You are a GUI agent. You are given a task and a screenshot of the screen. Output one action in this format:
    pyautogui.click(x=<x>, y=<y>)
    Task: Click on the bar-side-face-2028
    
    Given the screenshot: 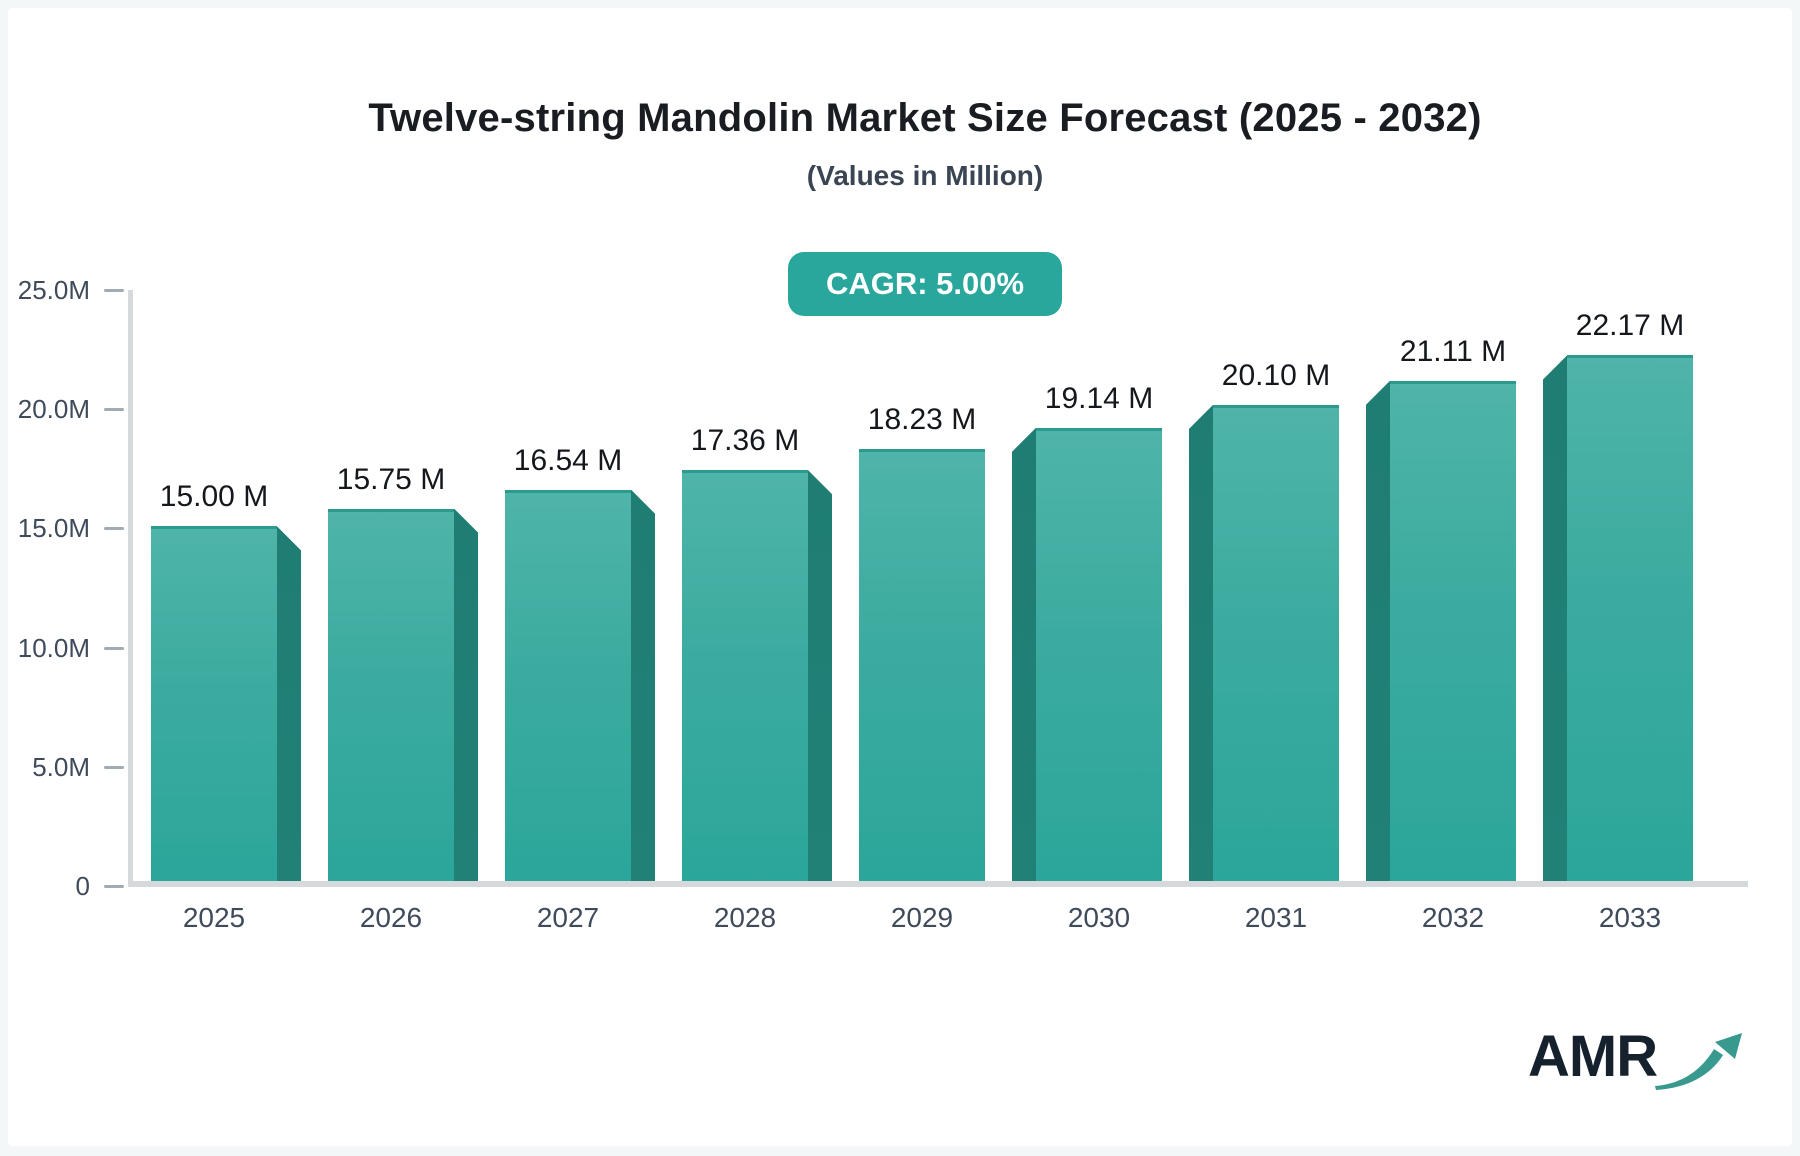 What is the action you would take?
    pyautogui.click(x=820, y=677)
    